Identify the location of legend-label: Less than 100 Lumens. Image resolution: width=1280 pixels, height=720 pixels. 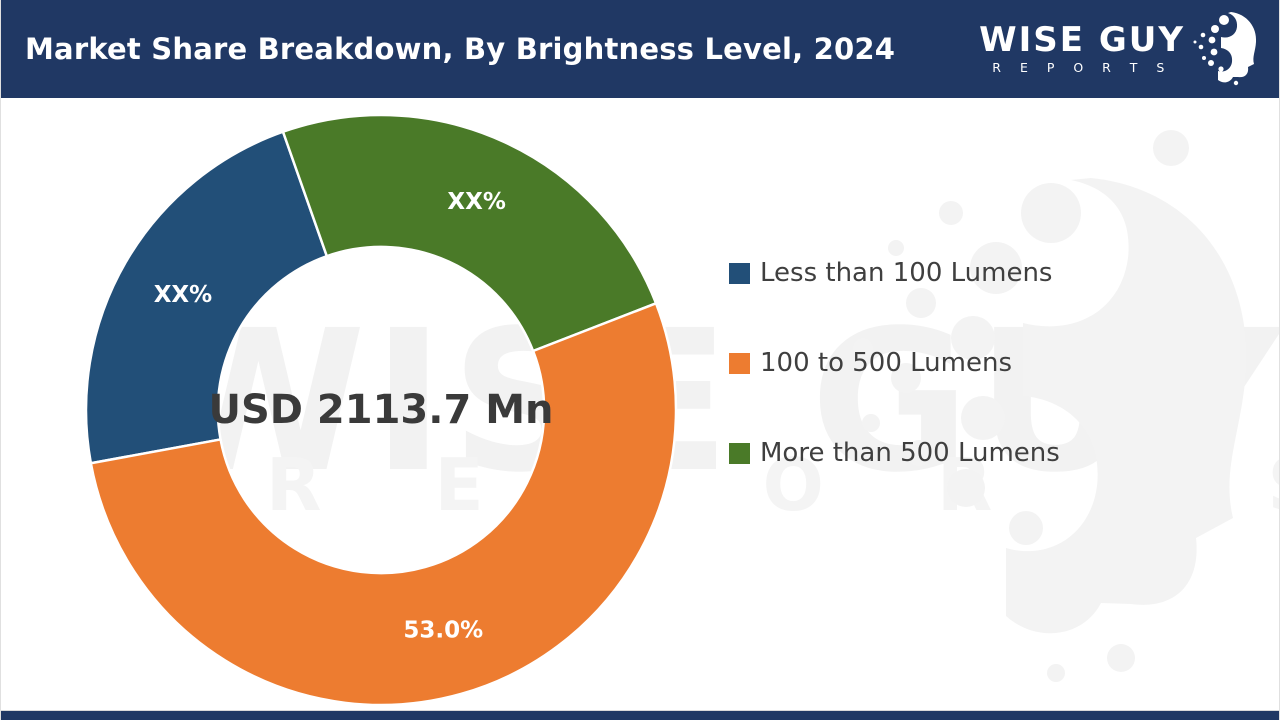
(906, 273).